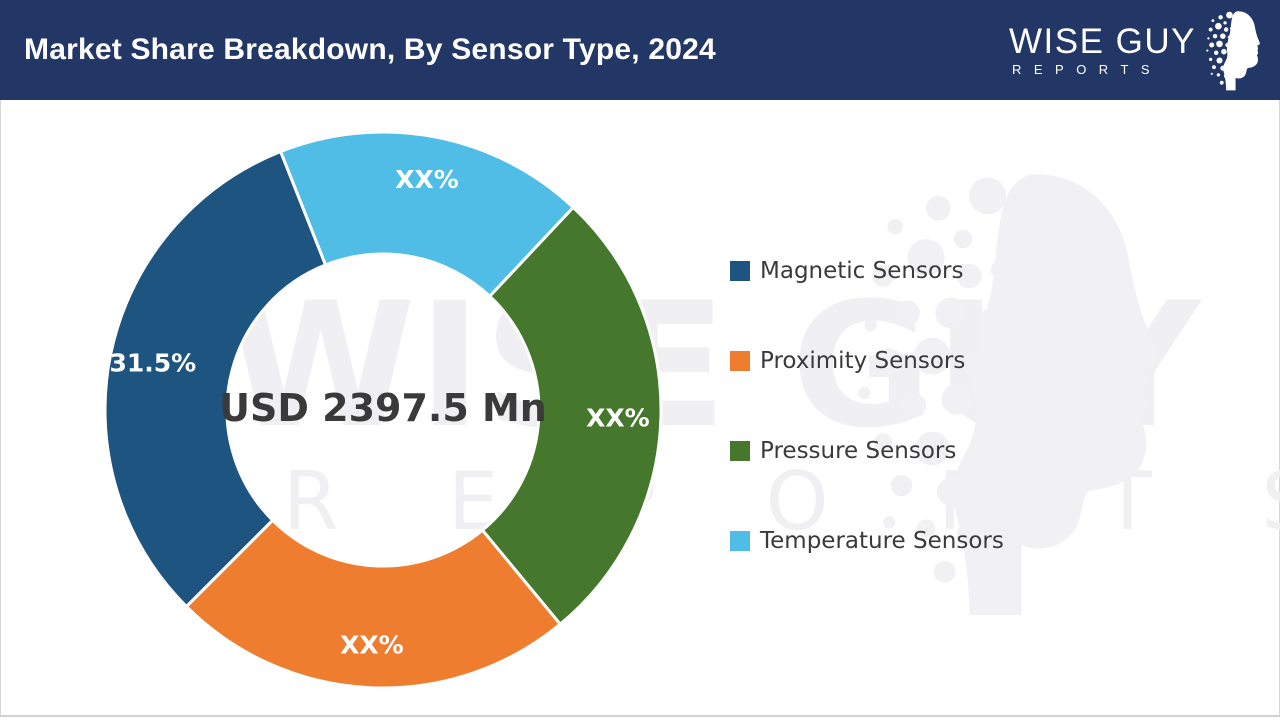 This screenshot has height=720, width=1280. Describe the element at coordinates (373, 604) in the screenshot. I see `donut-segment-proximity-sensors` at that location.